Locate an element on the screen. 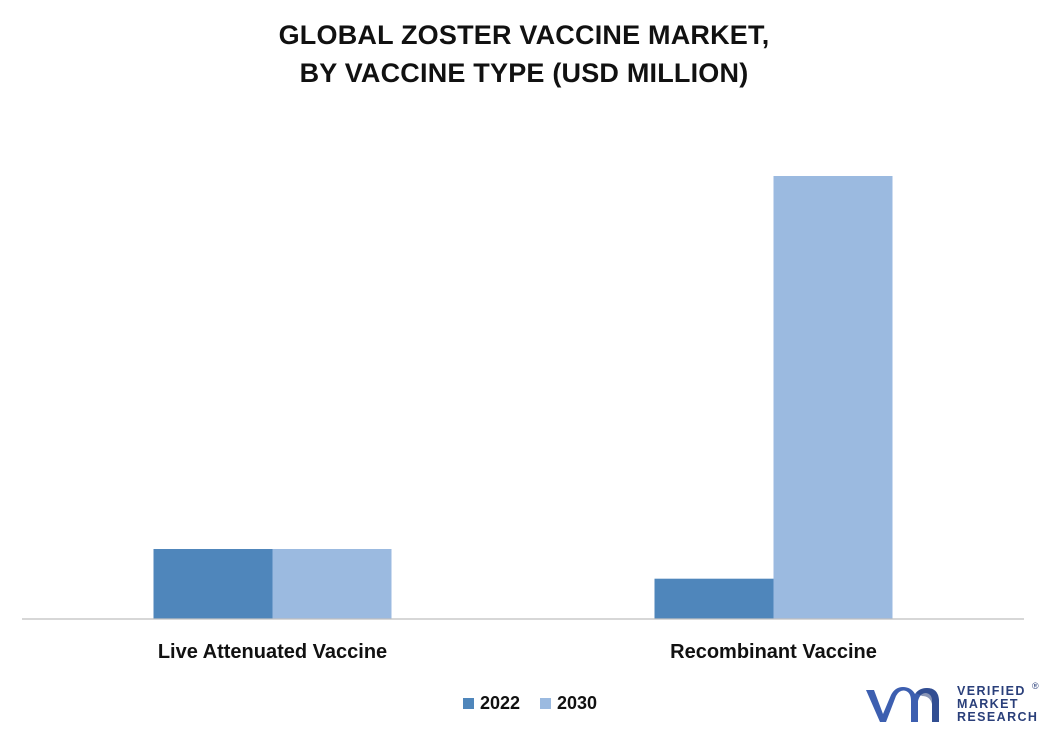  vmr-logo: VERIFIED MARKET RESEARCH ® is located at coordinates (952, 704).